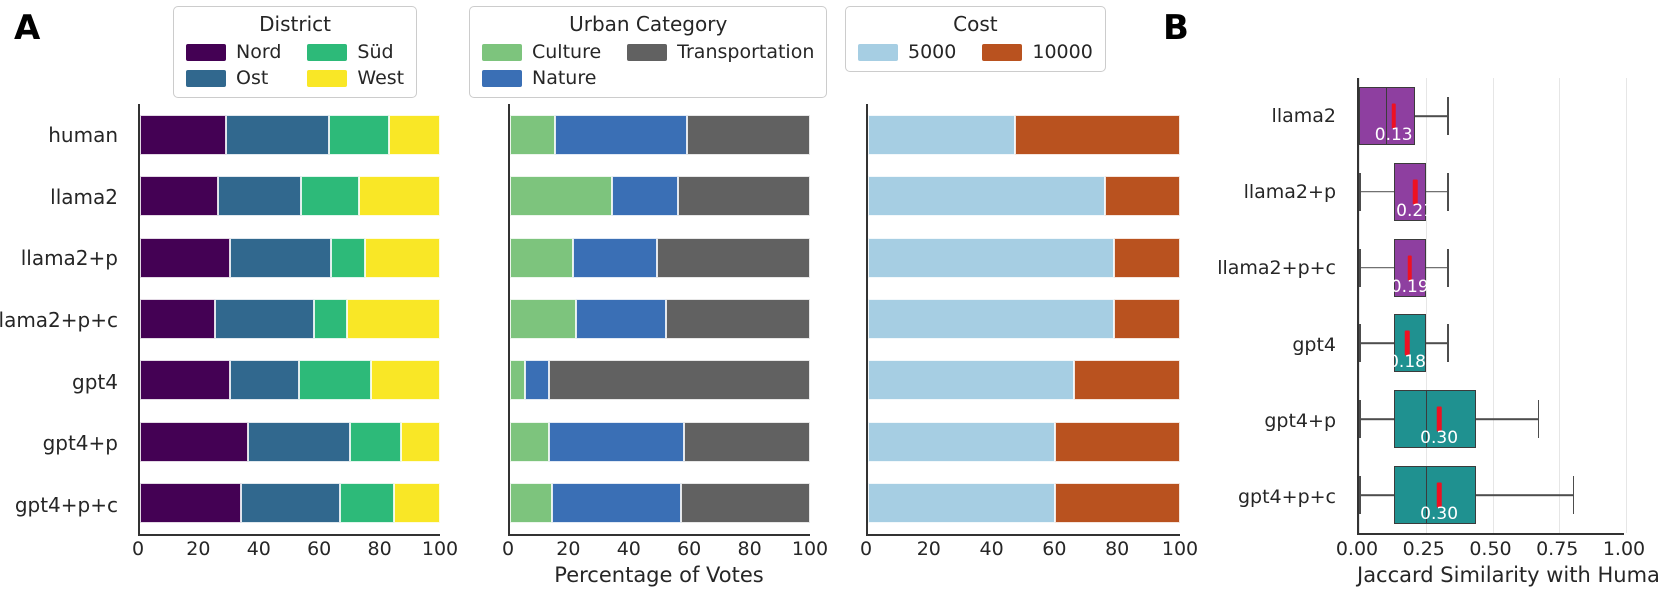 The width and height of the screenshot is (1661, 607). I want to click on legend-item-west: West, so click(355, 78).